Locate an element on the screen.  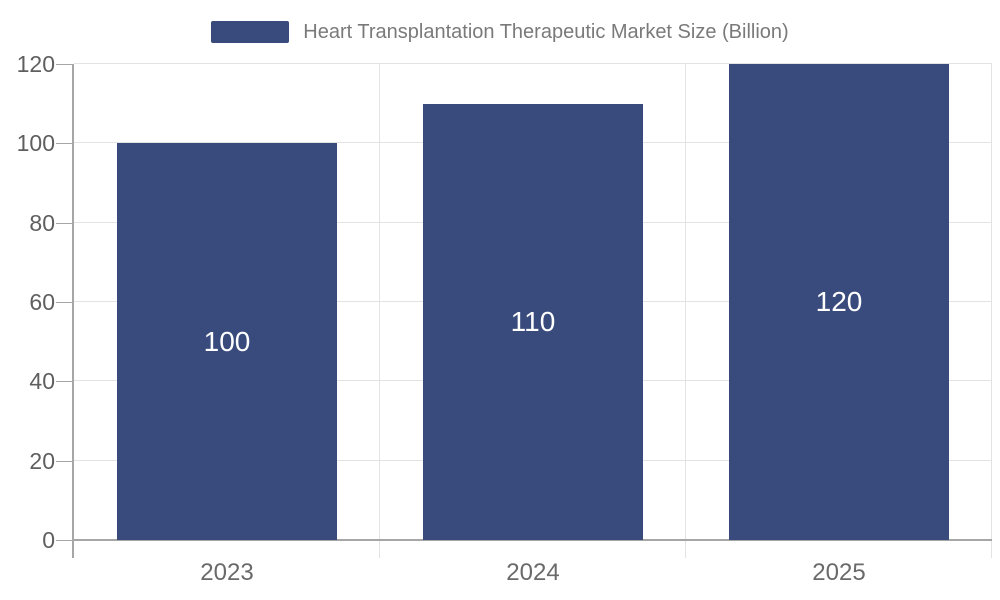
bar-value-label: 120 is located at coordinates (839, 301).